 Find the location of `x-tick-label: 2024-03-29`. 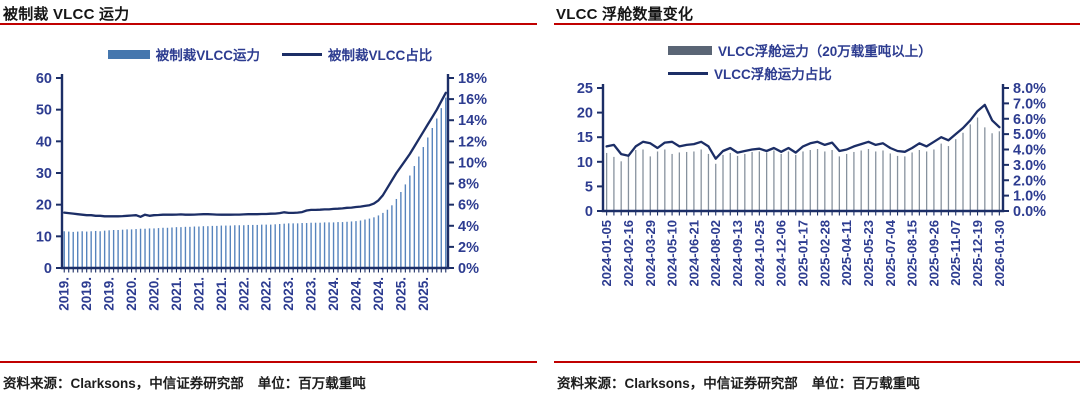

x-tick-label: 2024-03-29 is located at coordinates (650, 253).